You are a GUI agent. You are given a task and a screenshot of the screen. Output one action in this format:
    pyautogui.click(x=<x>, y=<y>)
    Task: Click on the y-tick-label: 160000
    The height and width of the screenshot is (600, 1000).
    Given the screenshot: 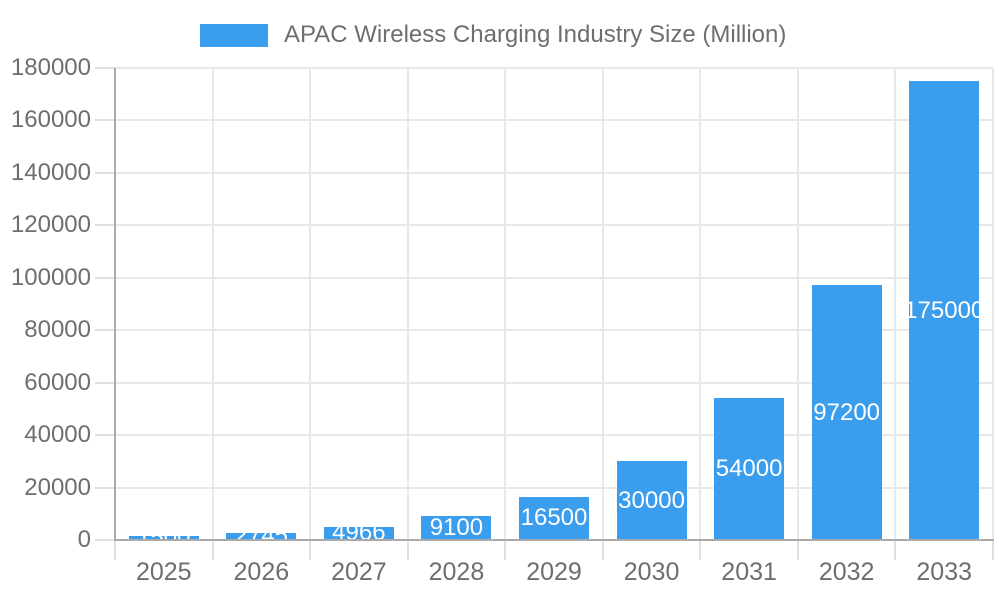 What is the action you would take?
    pyautogui.click(x=50, y=120)
    